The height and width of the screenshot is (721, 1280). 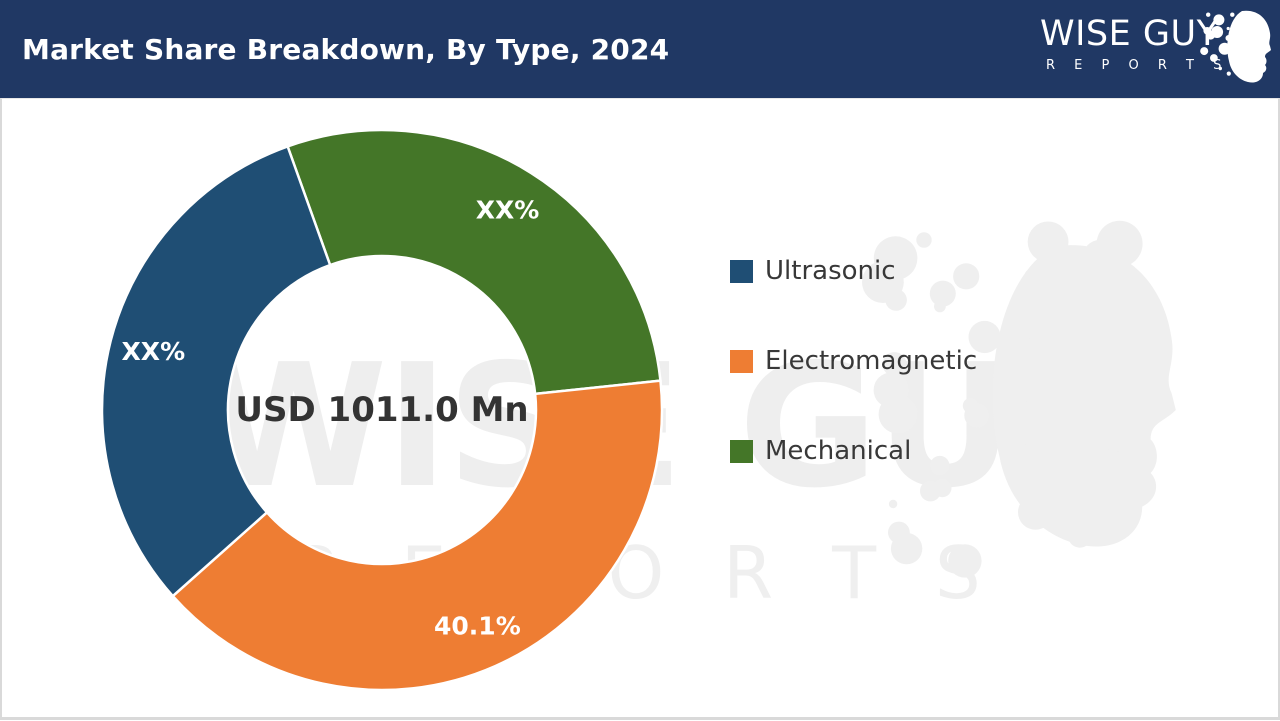 I want to click on segment-ultrasonic, so click(x=216, y=371).